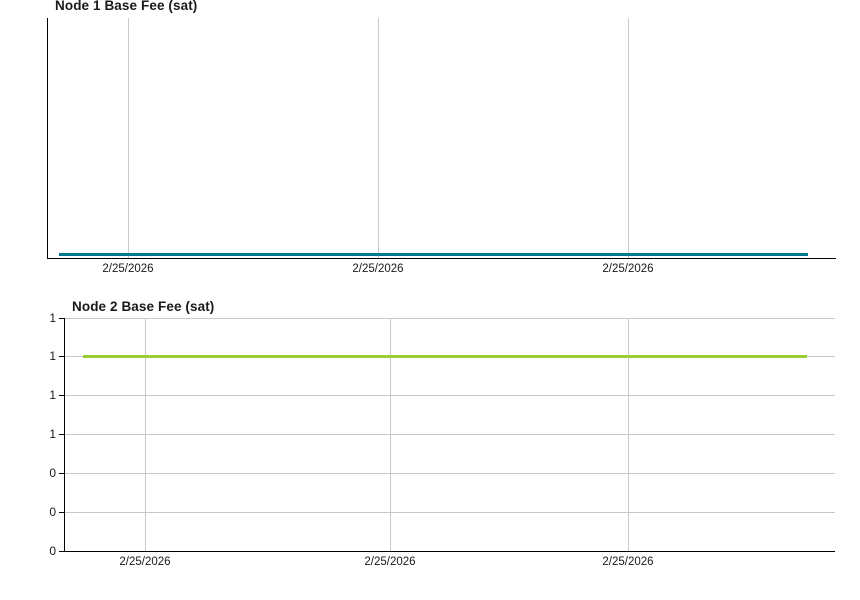  What do you see at coordinates (52, 434) in the screenshot?
I see `chart-node2-y-tick-label-4: 1` at bounding box center [52, 434].